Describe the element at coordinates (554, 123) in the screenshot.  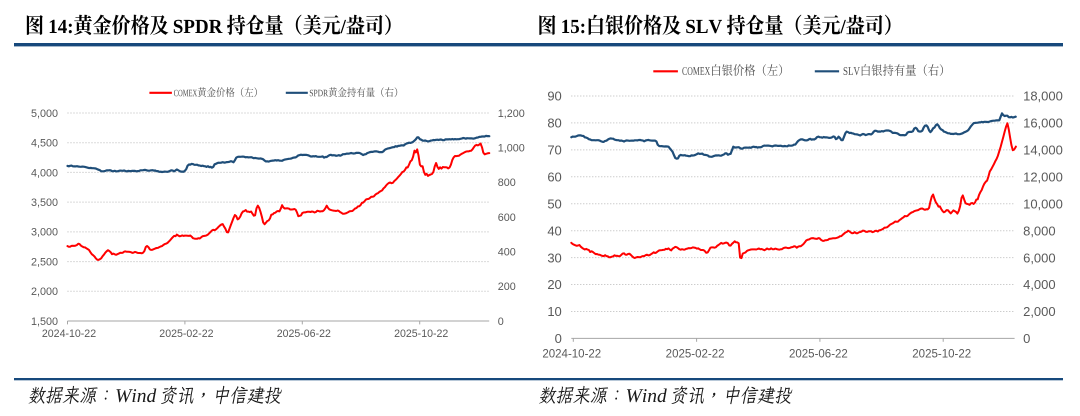
I see `svg-text: 80` at that location.